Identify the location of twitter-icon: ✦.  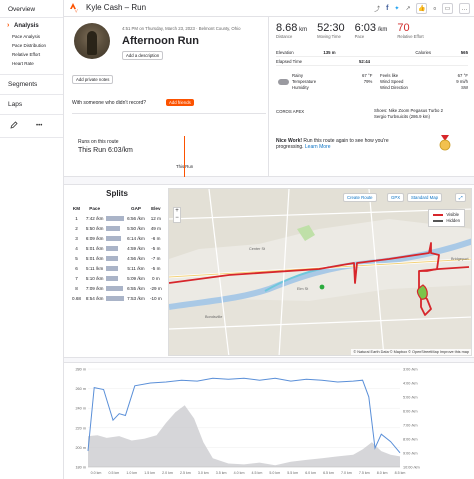
(397, 9).